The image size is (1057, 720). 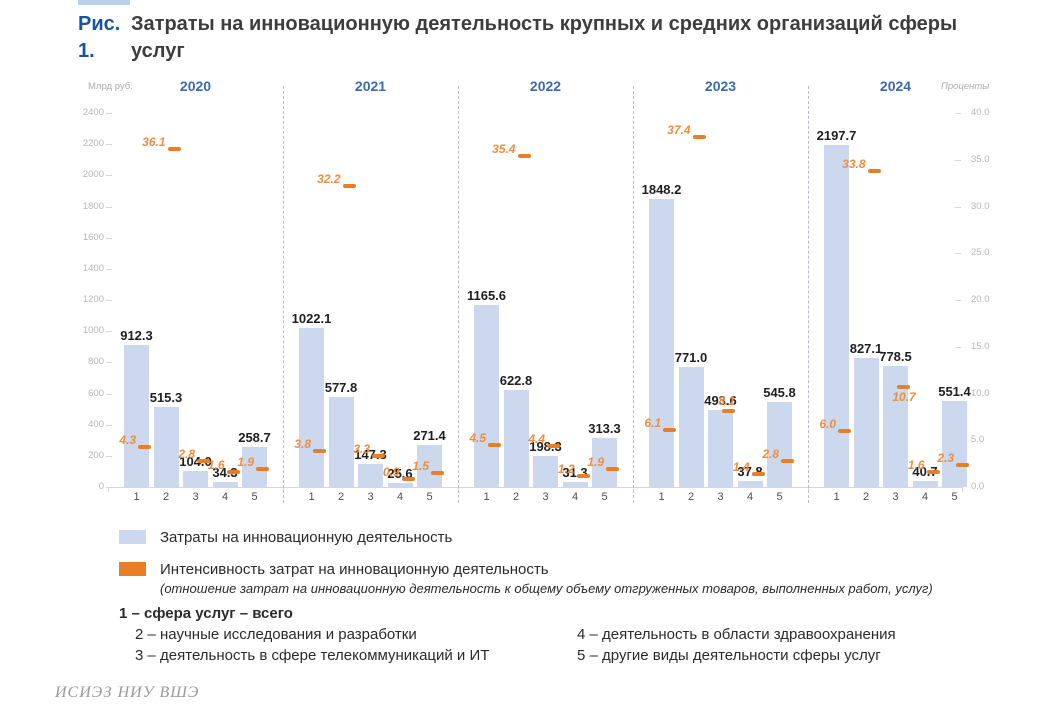 I want to click on right-axis-tick-label: 25.0, so click(x=980, y=253).